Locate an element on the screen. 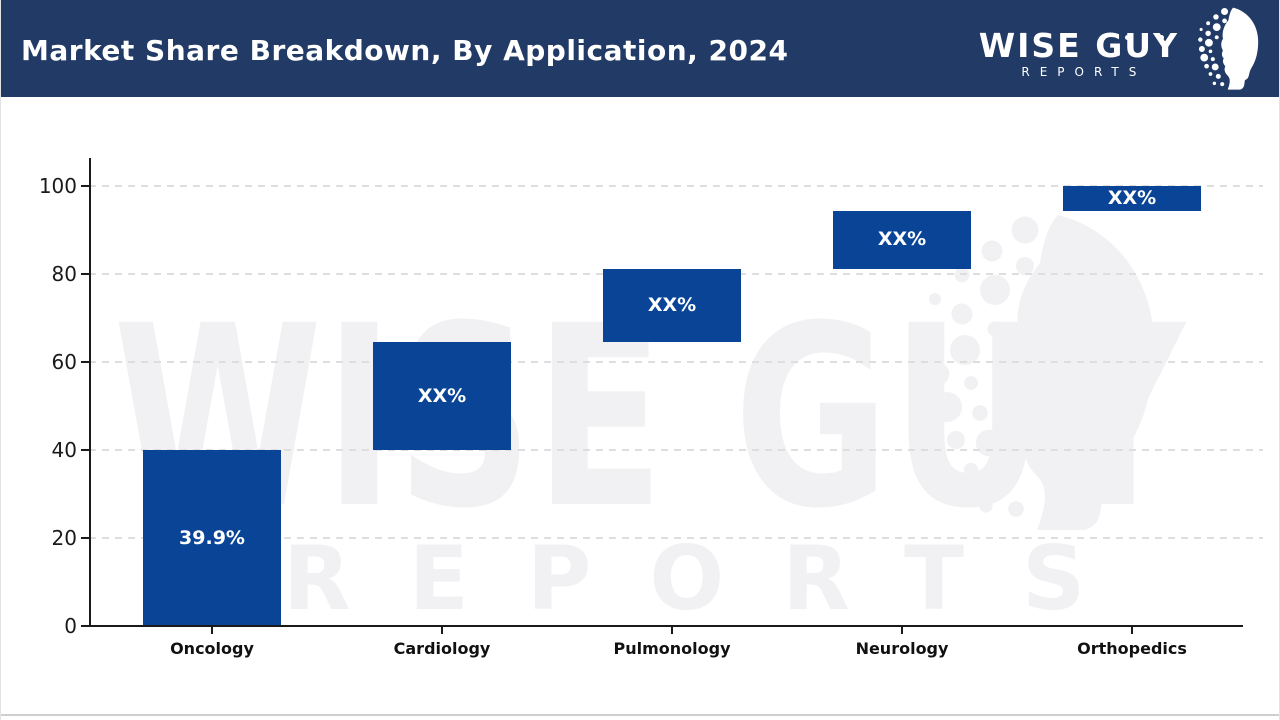  x-label-oncology: Oncology is located at coordinates (212, 648).